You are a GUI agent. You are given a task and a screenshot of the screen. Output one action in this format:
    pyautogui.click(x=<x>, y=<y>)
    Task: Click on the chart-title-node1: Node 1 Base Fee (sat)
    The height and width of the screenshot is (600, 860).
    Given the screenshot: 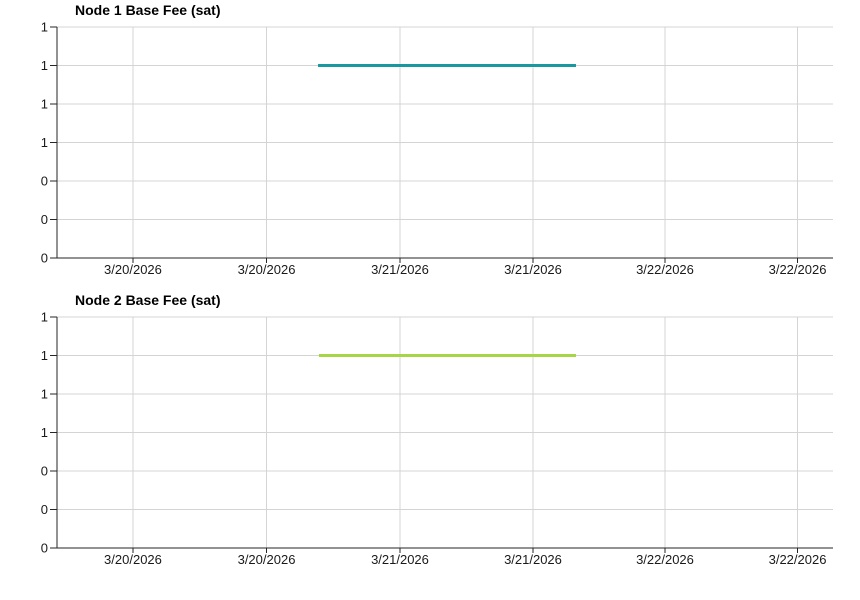 What is the action you would take?
    pyautogui.click(x=148, y=10)
    